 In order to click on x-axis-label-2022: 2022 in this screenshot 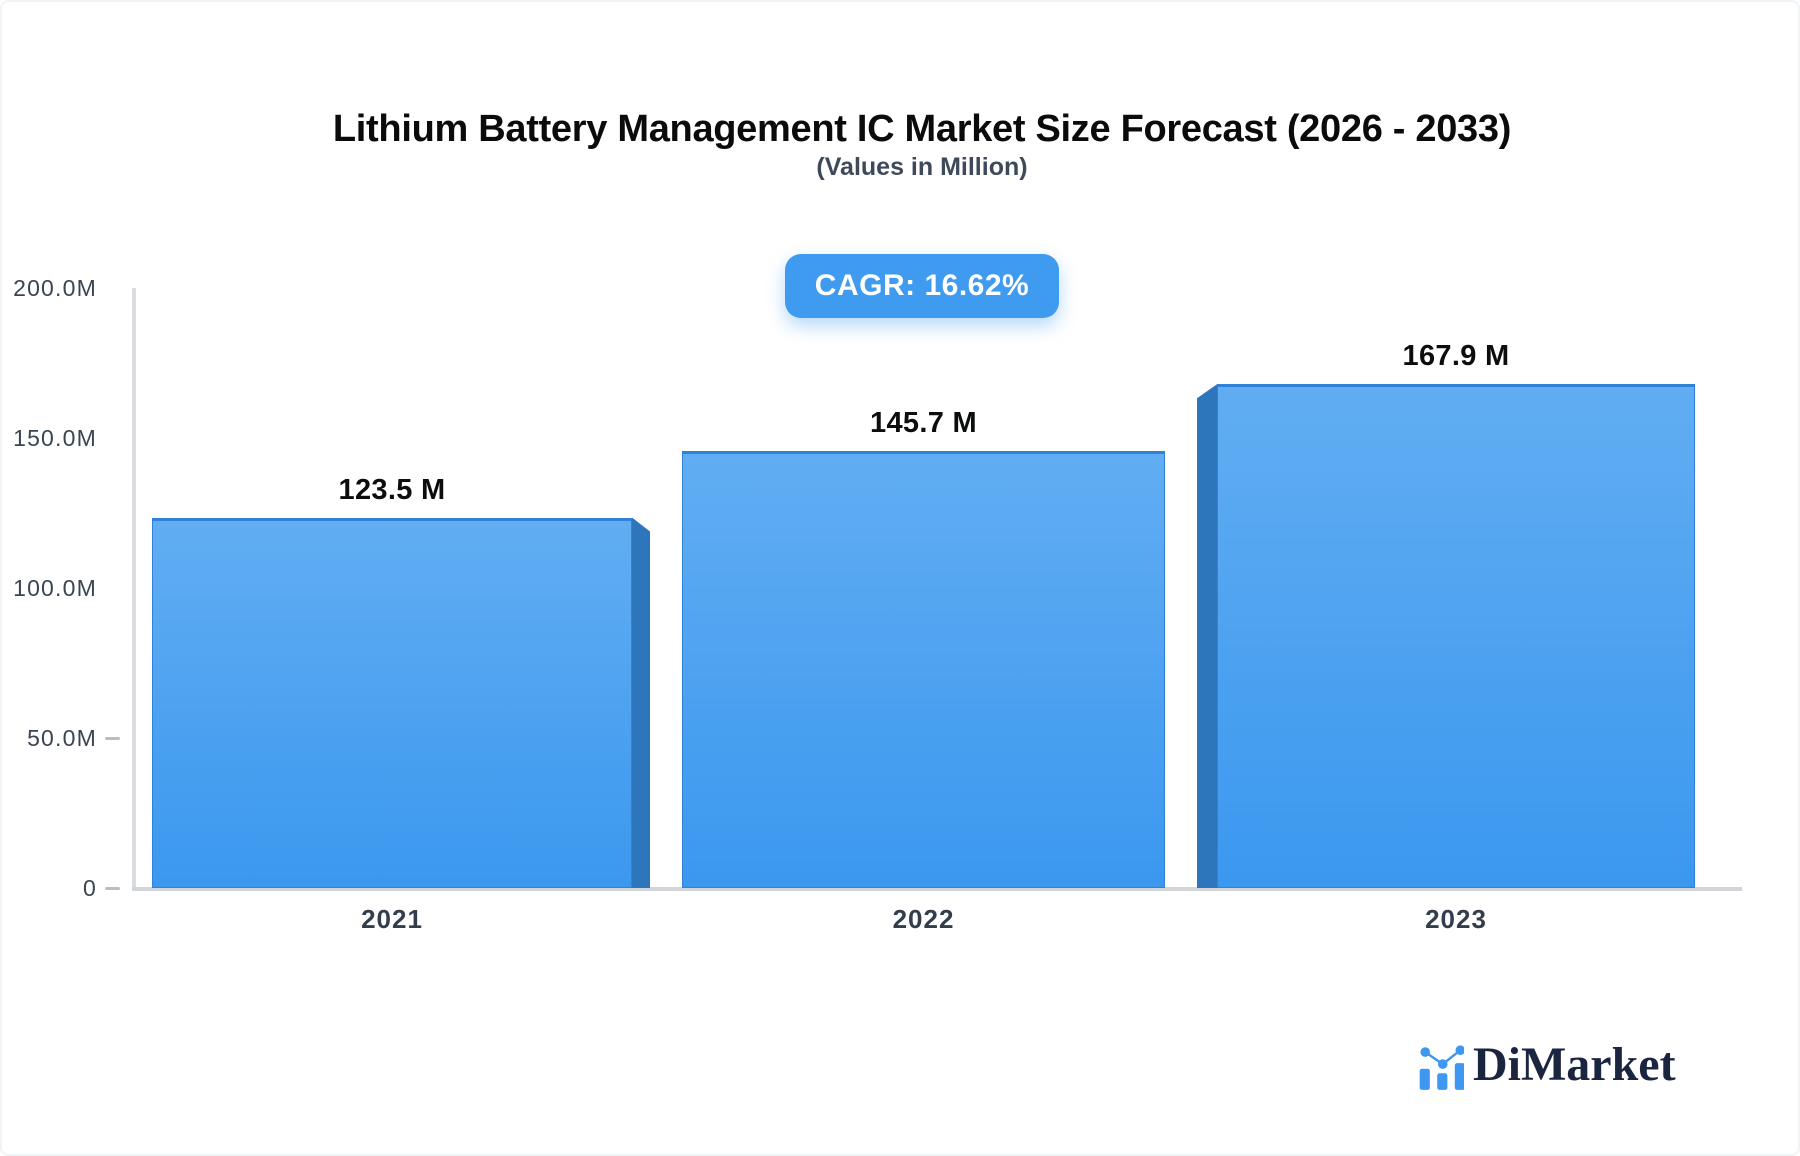, I will do `click(923, 919)`.